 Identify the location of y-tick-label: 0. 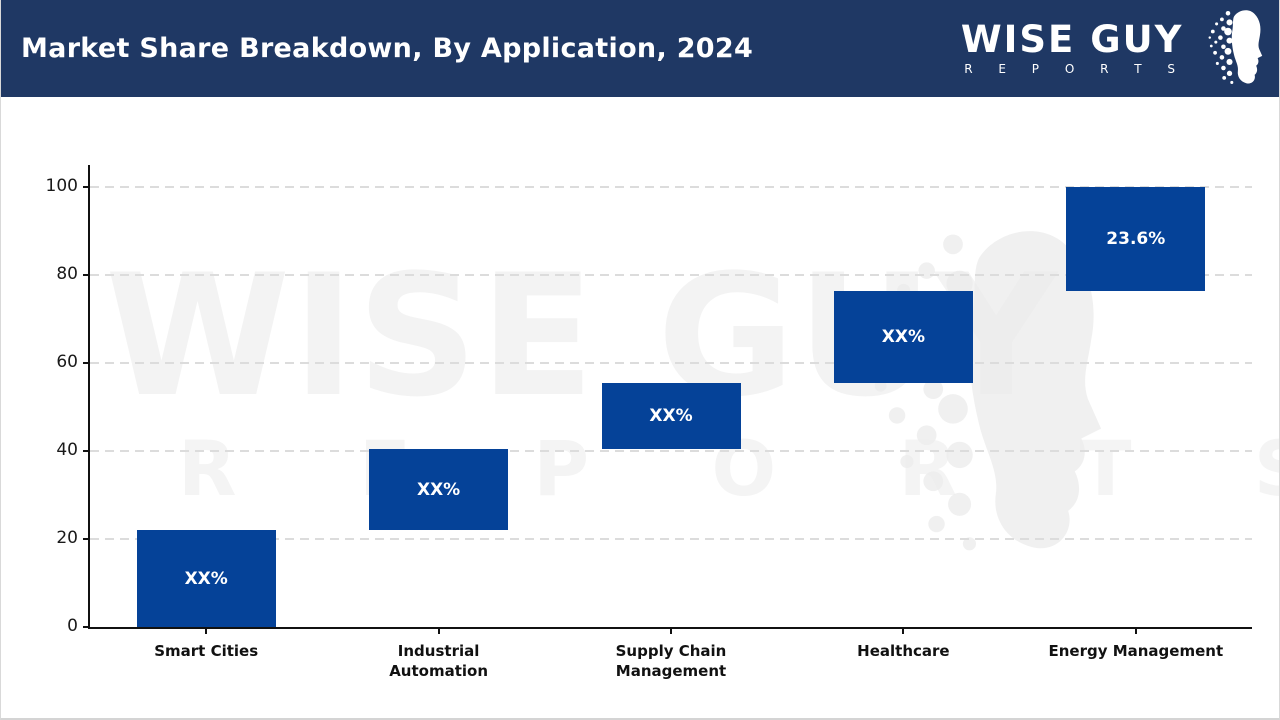
(72, 626).